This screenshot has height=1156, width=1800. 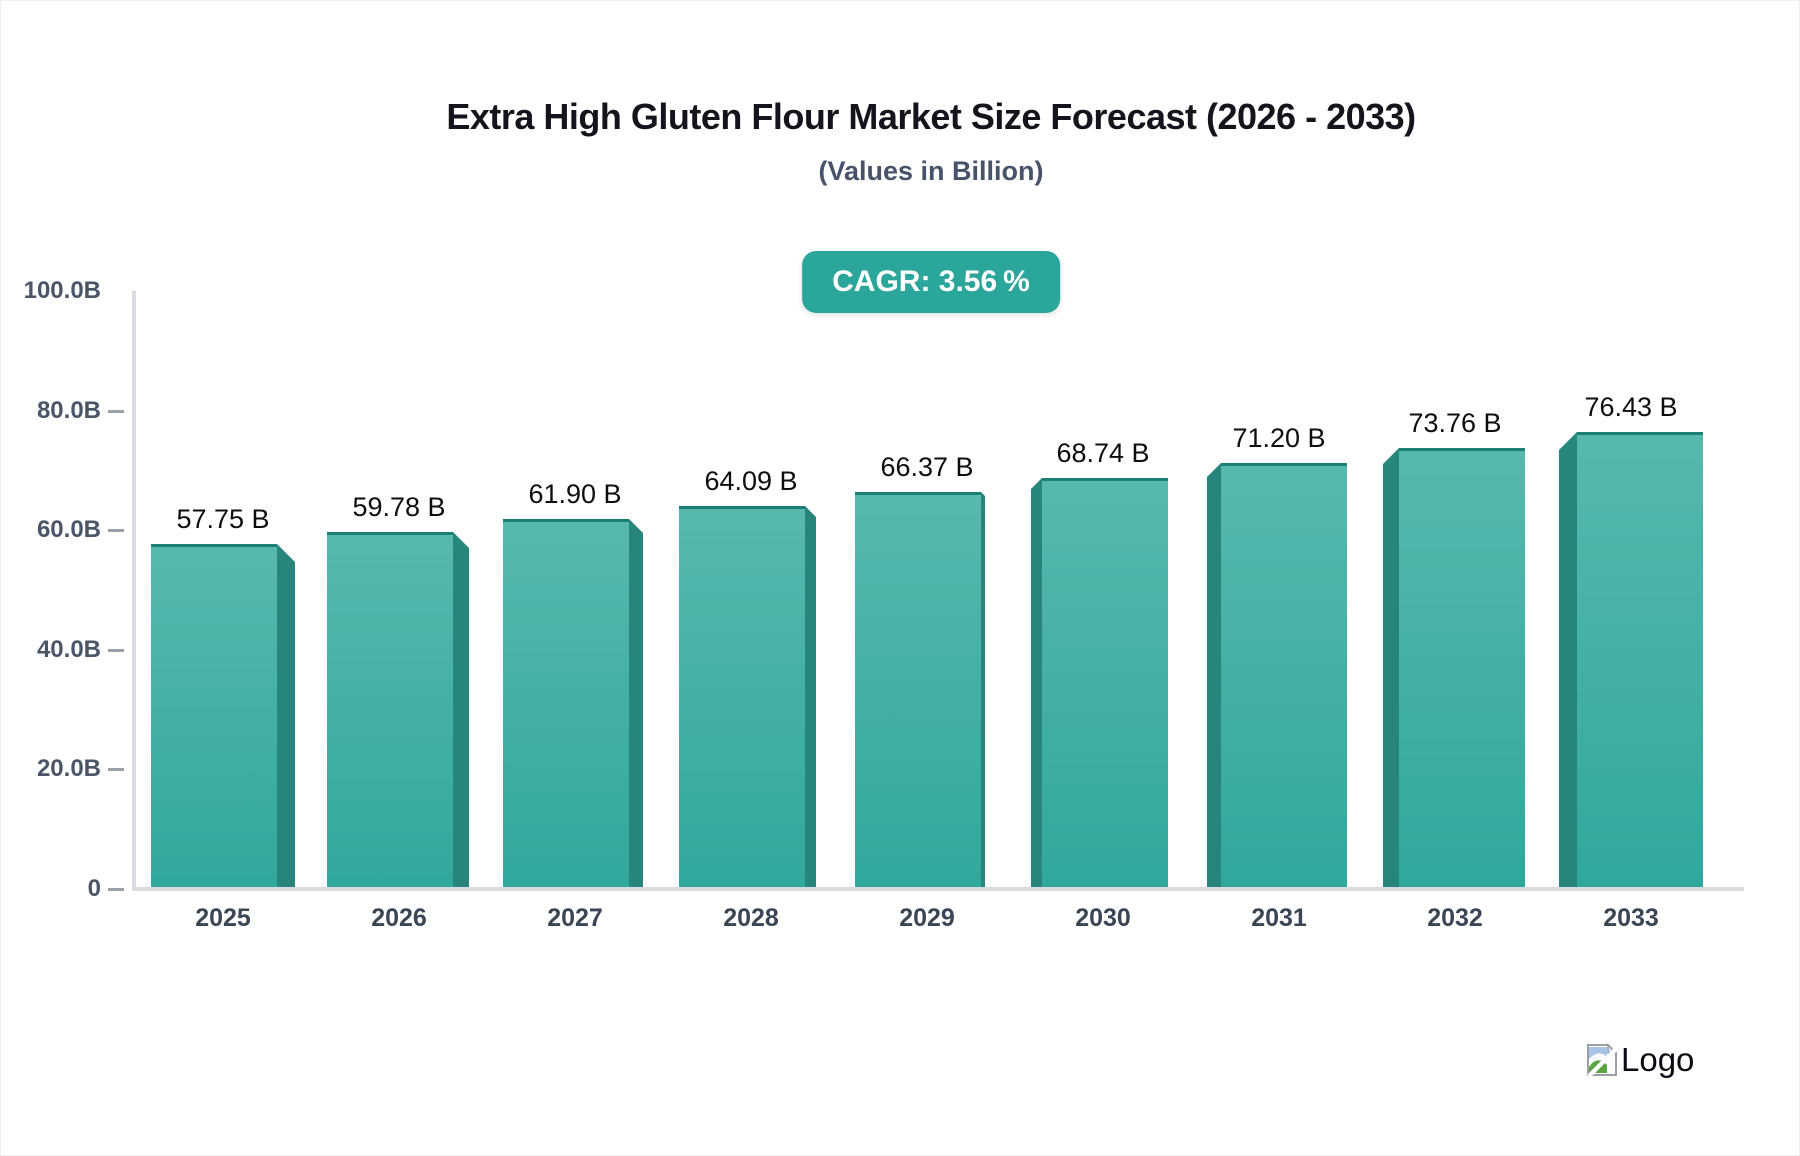 I want to click on bar-value-label-2031: 71.20 B, so click(x=1279, y=438).